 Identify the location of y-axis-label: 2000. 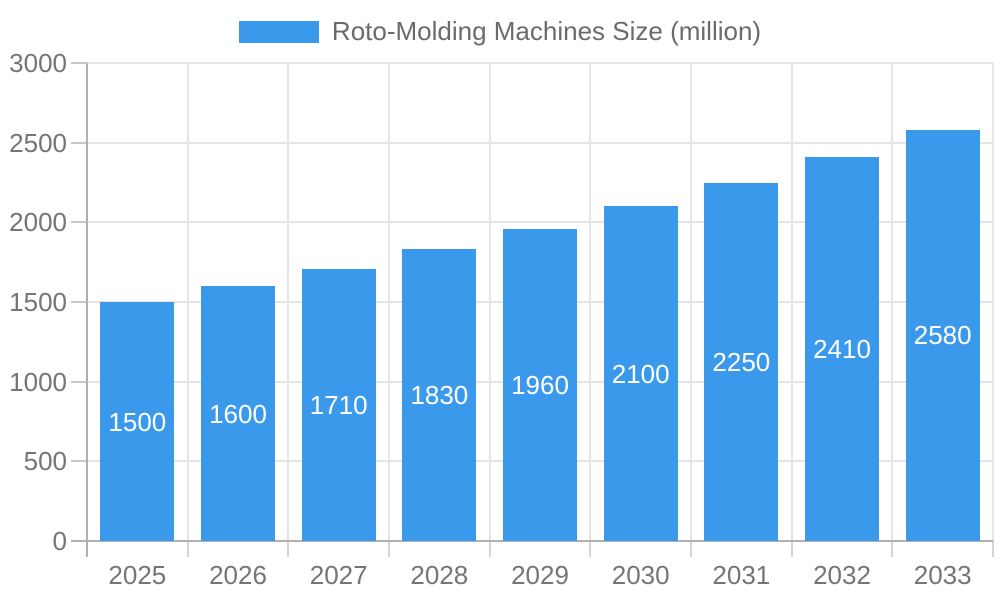
(38, 222).